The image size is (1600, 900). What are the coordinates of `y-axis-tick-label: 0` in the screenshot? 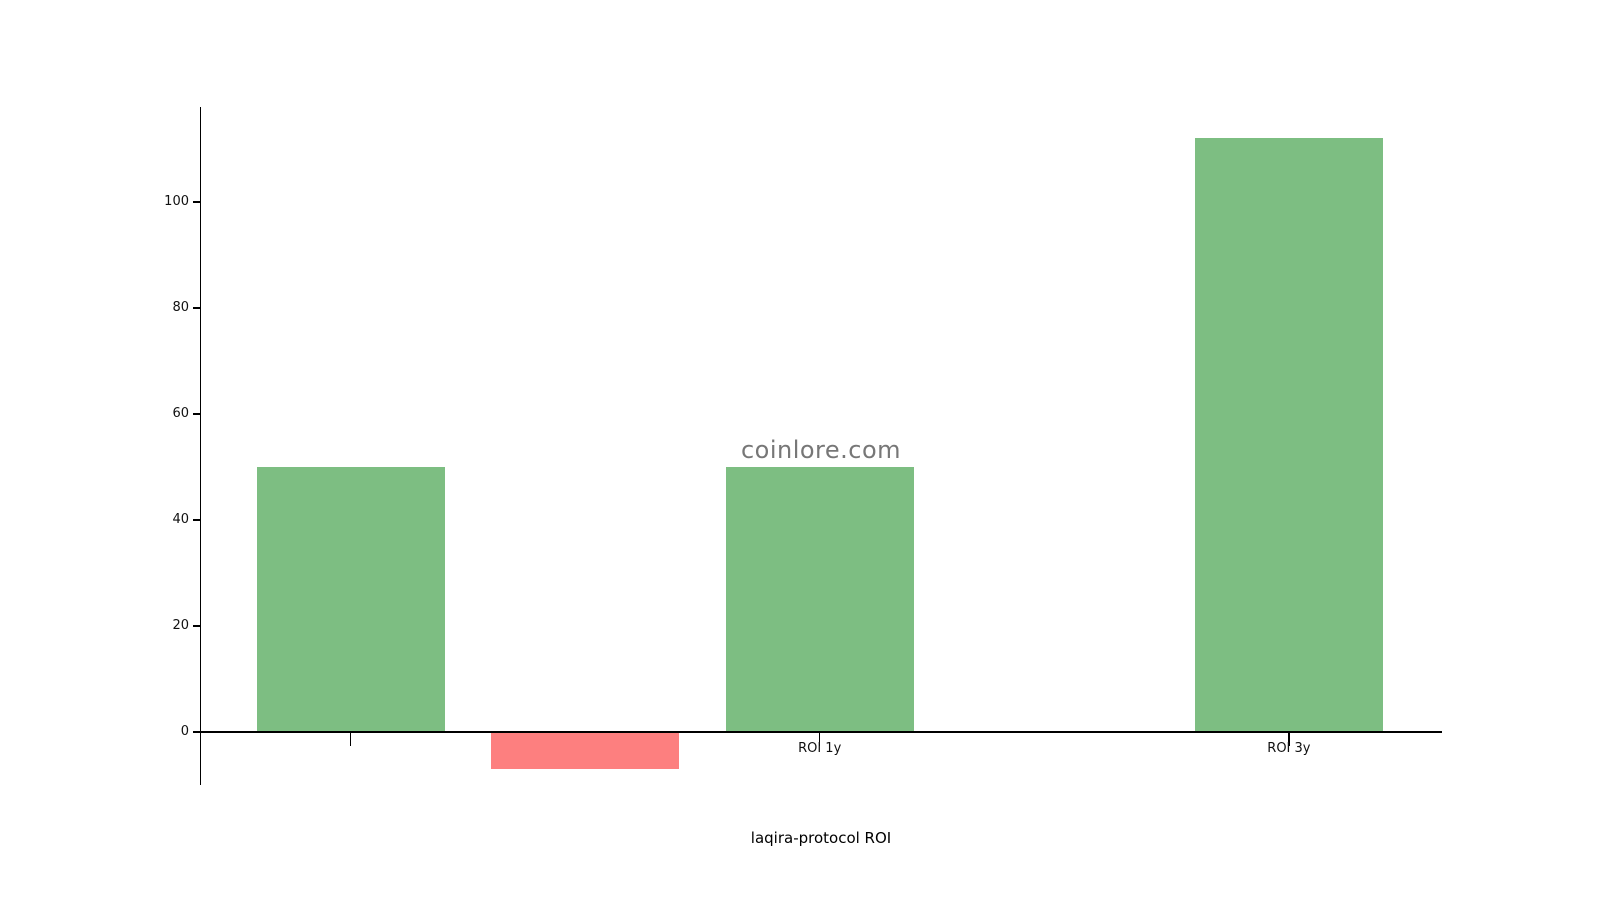 It's located at (184, 731).